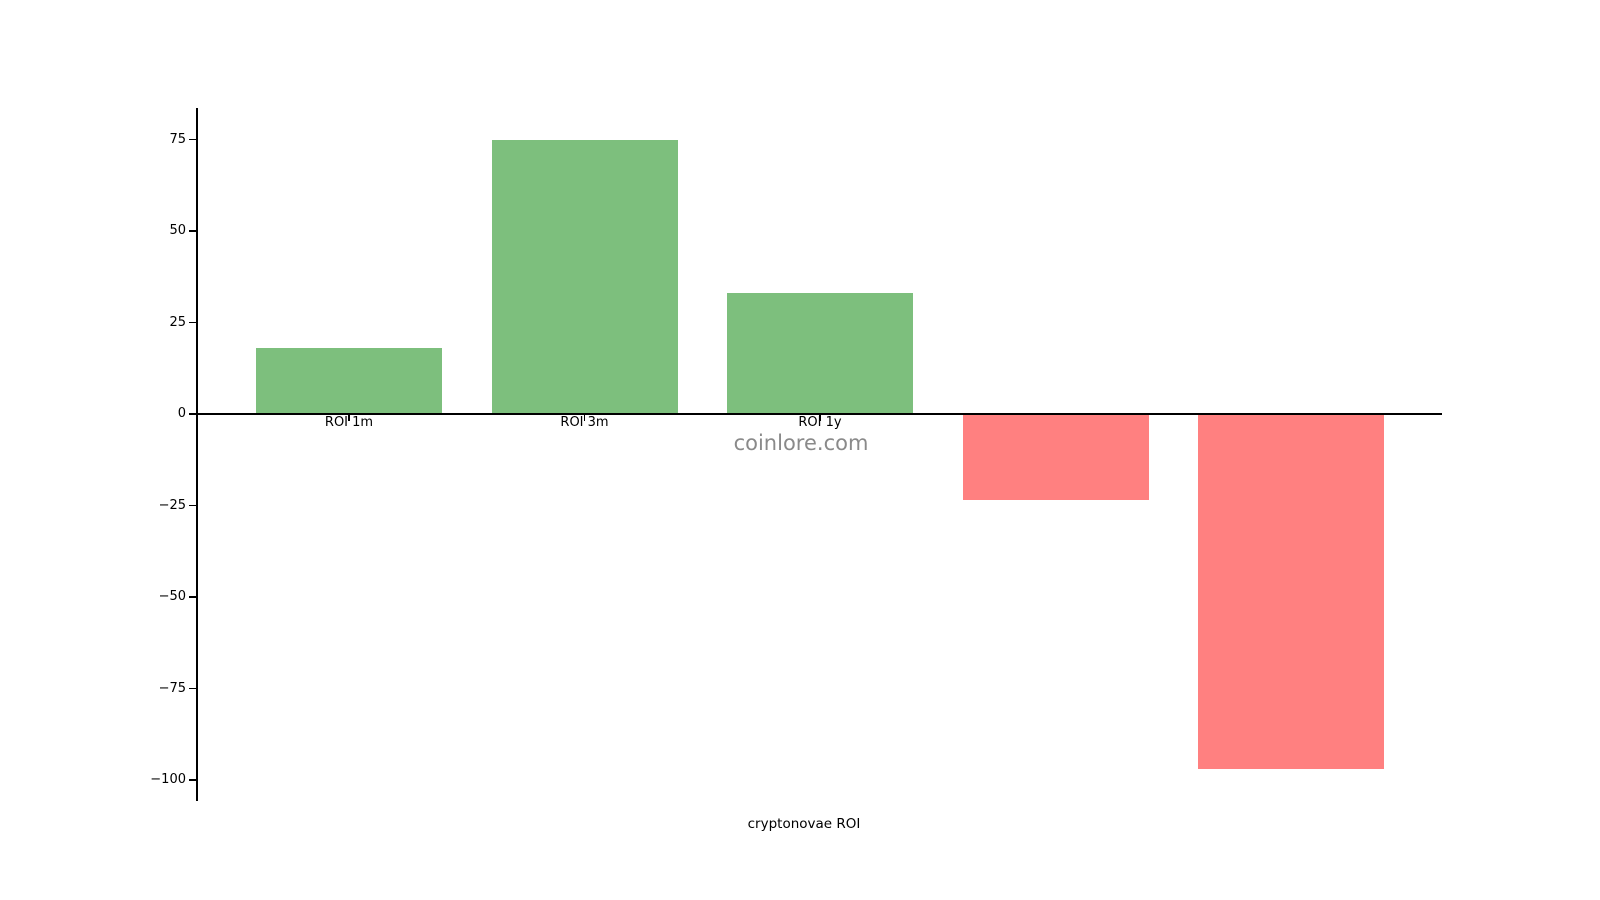 The image size is (1600, 900). What do you see at coordinates (168, 779) in the screenshot?
I see `y-tick-label: −100` at bounding box center [168, 779].